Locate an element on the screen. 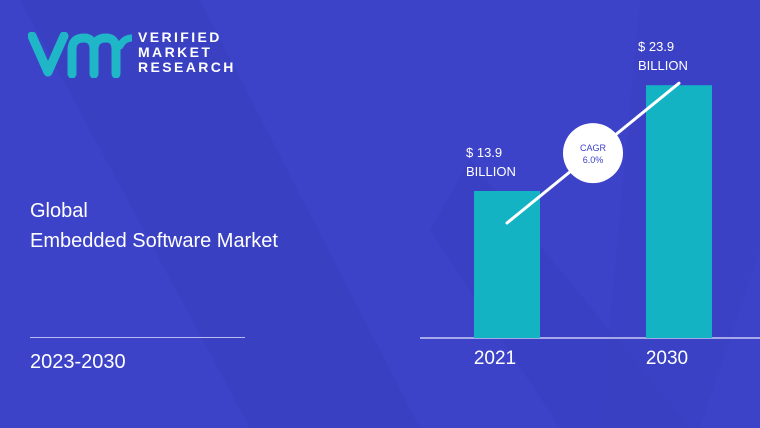  title-divider is located at coordinates (137, 337).